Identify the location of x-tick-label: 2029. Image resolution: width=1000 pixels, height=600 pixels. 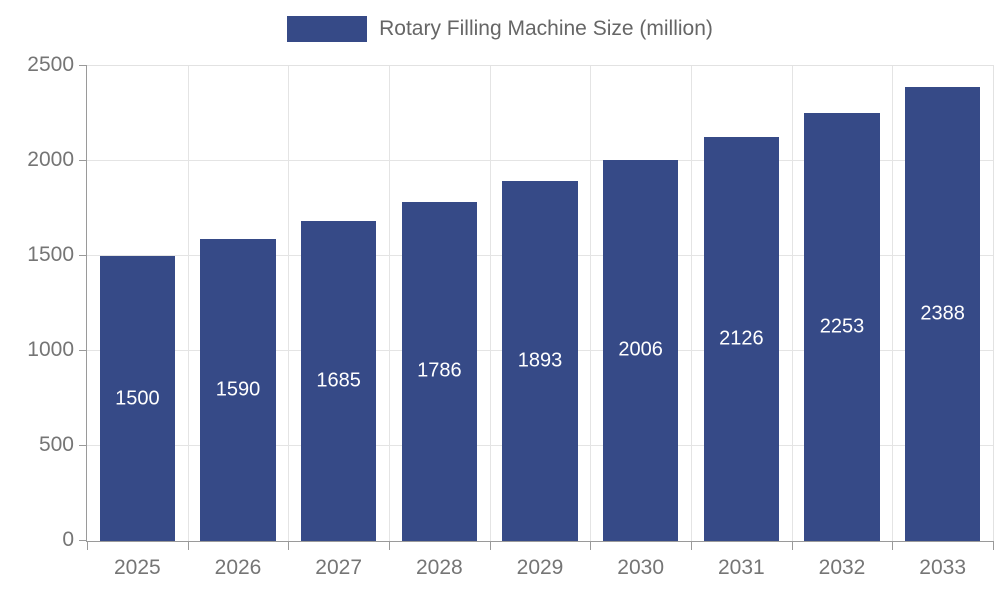
(540, 567).